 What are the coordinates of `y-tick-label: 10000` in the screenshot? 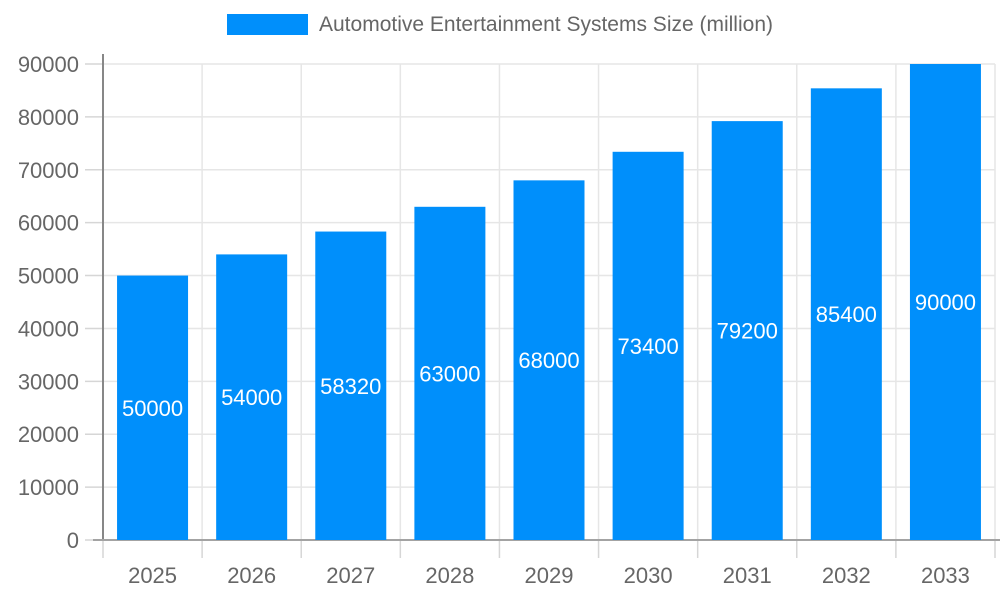 It's located at (48, 487).